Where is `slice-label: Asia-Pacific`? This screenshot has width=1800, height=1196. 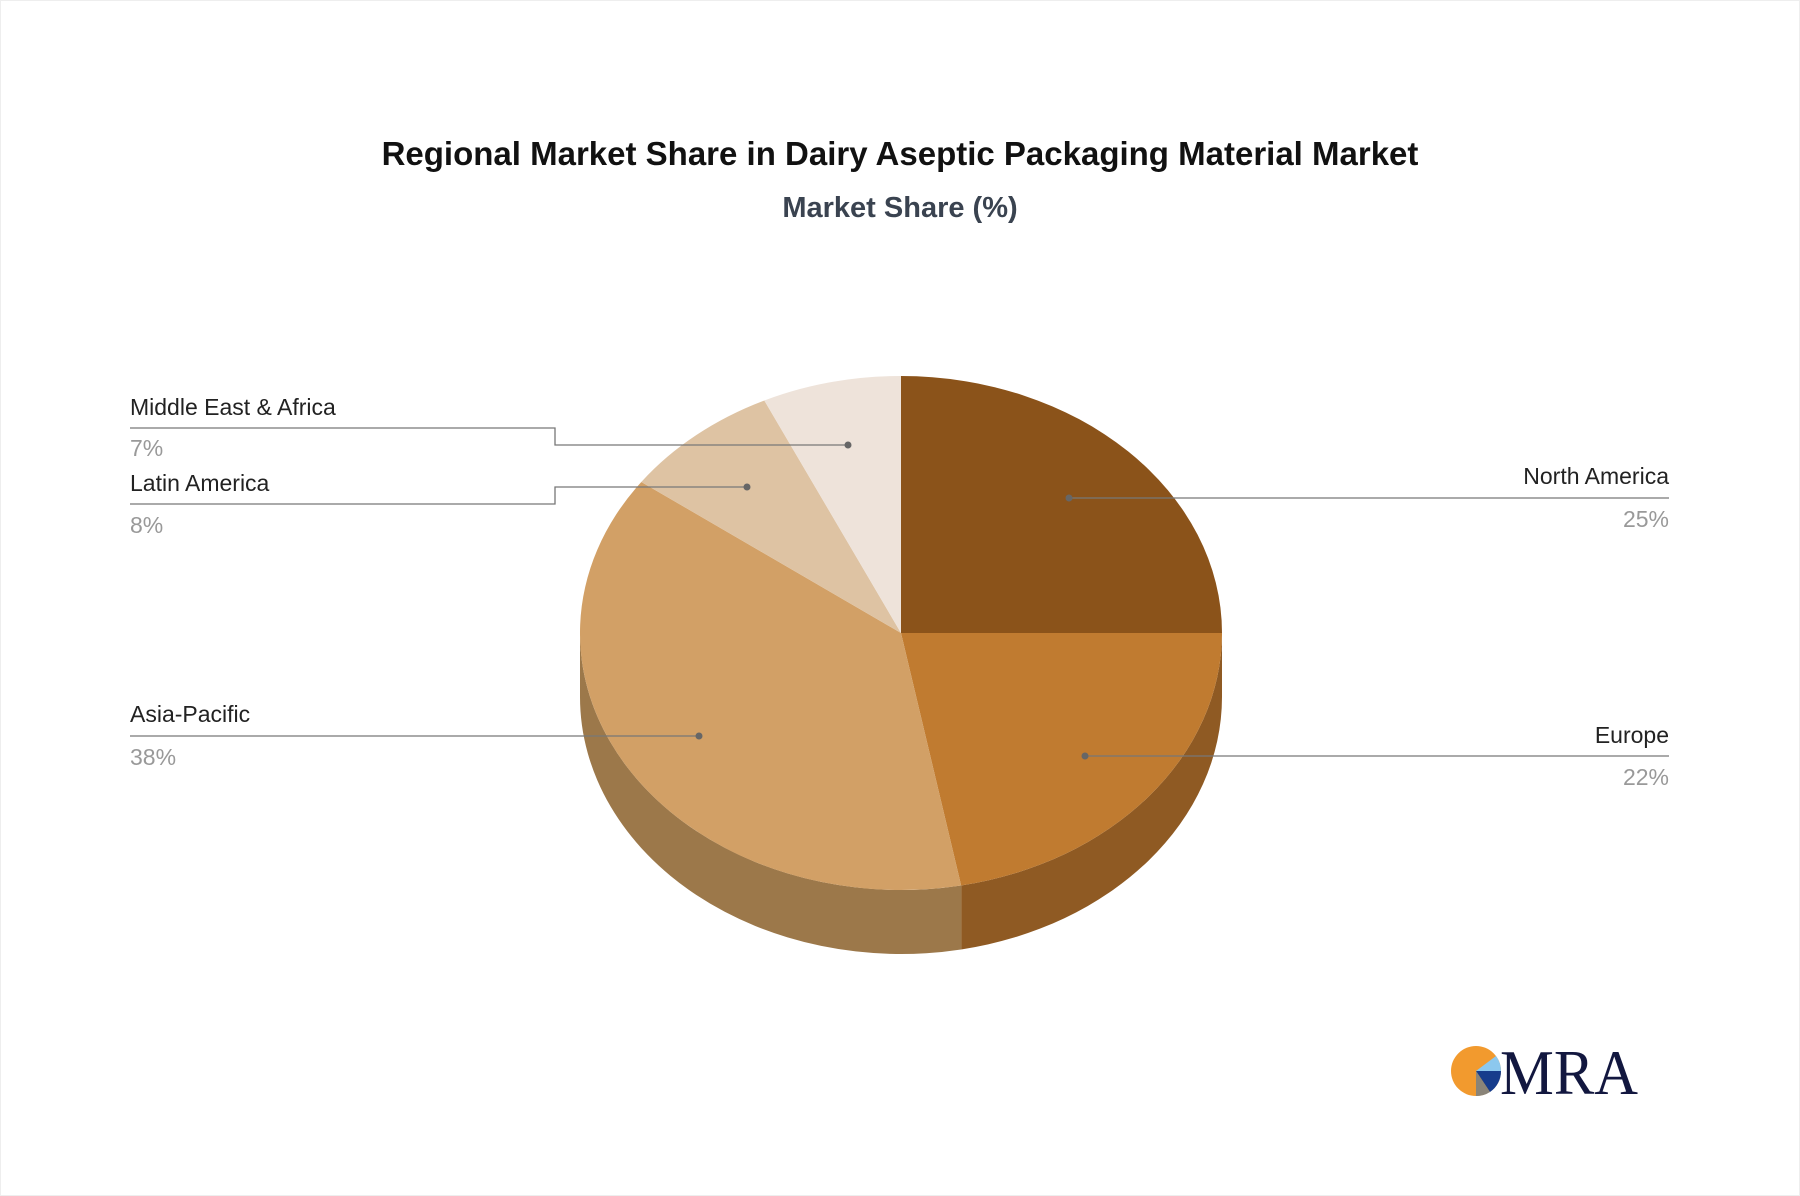
slice-label: Asia-Pacific is located at coordinates (190, 714).